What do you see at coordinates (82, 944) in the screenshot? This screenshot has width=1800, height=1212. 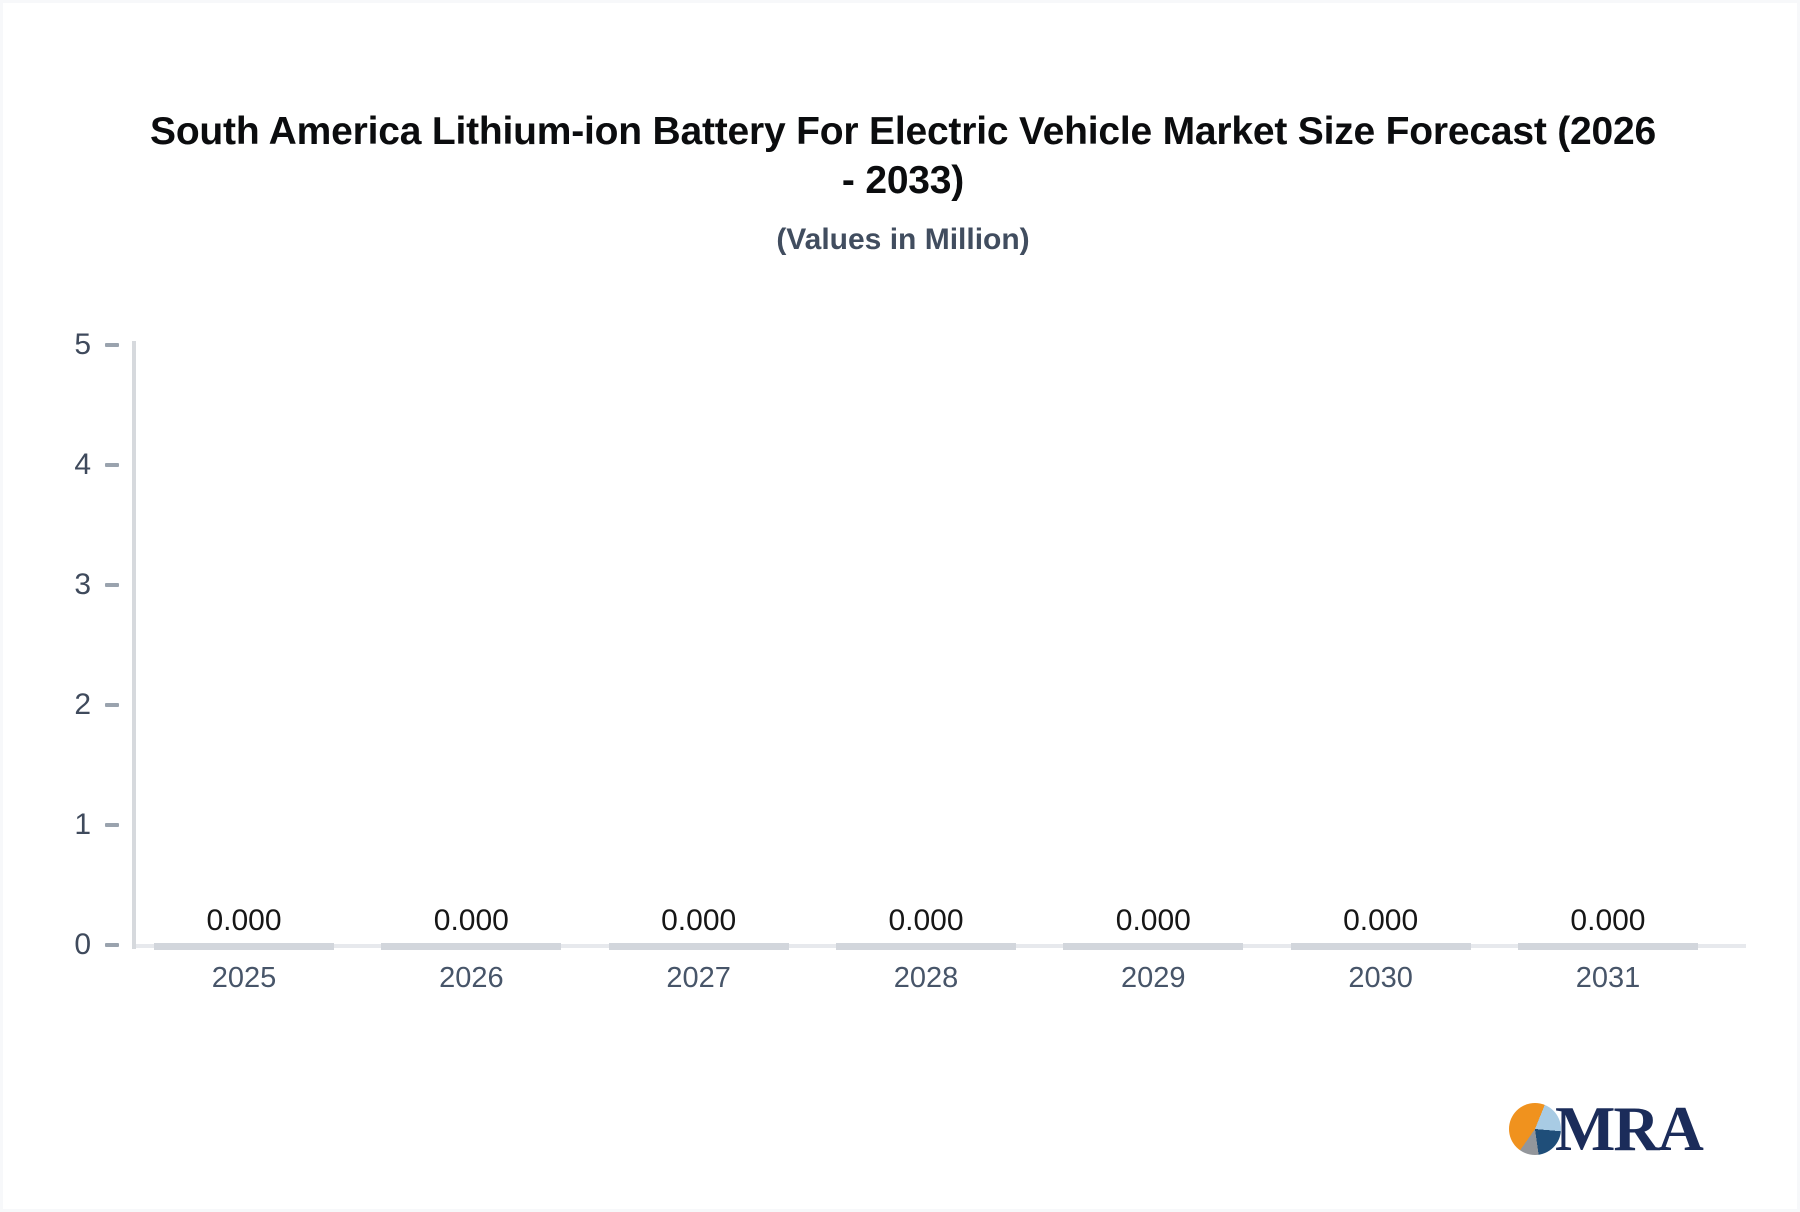 I see `y-tick-label: 0` at bounding box center [82, 944].